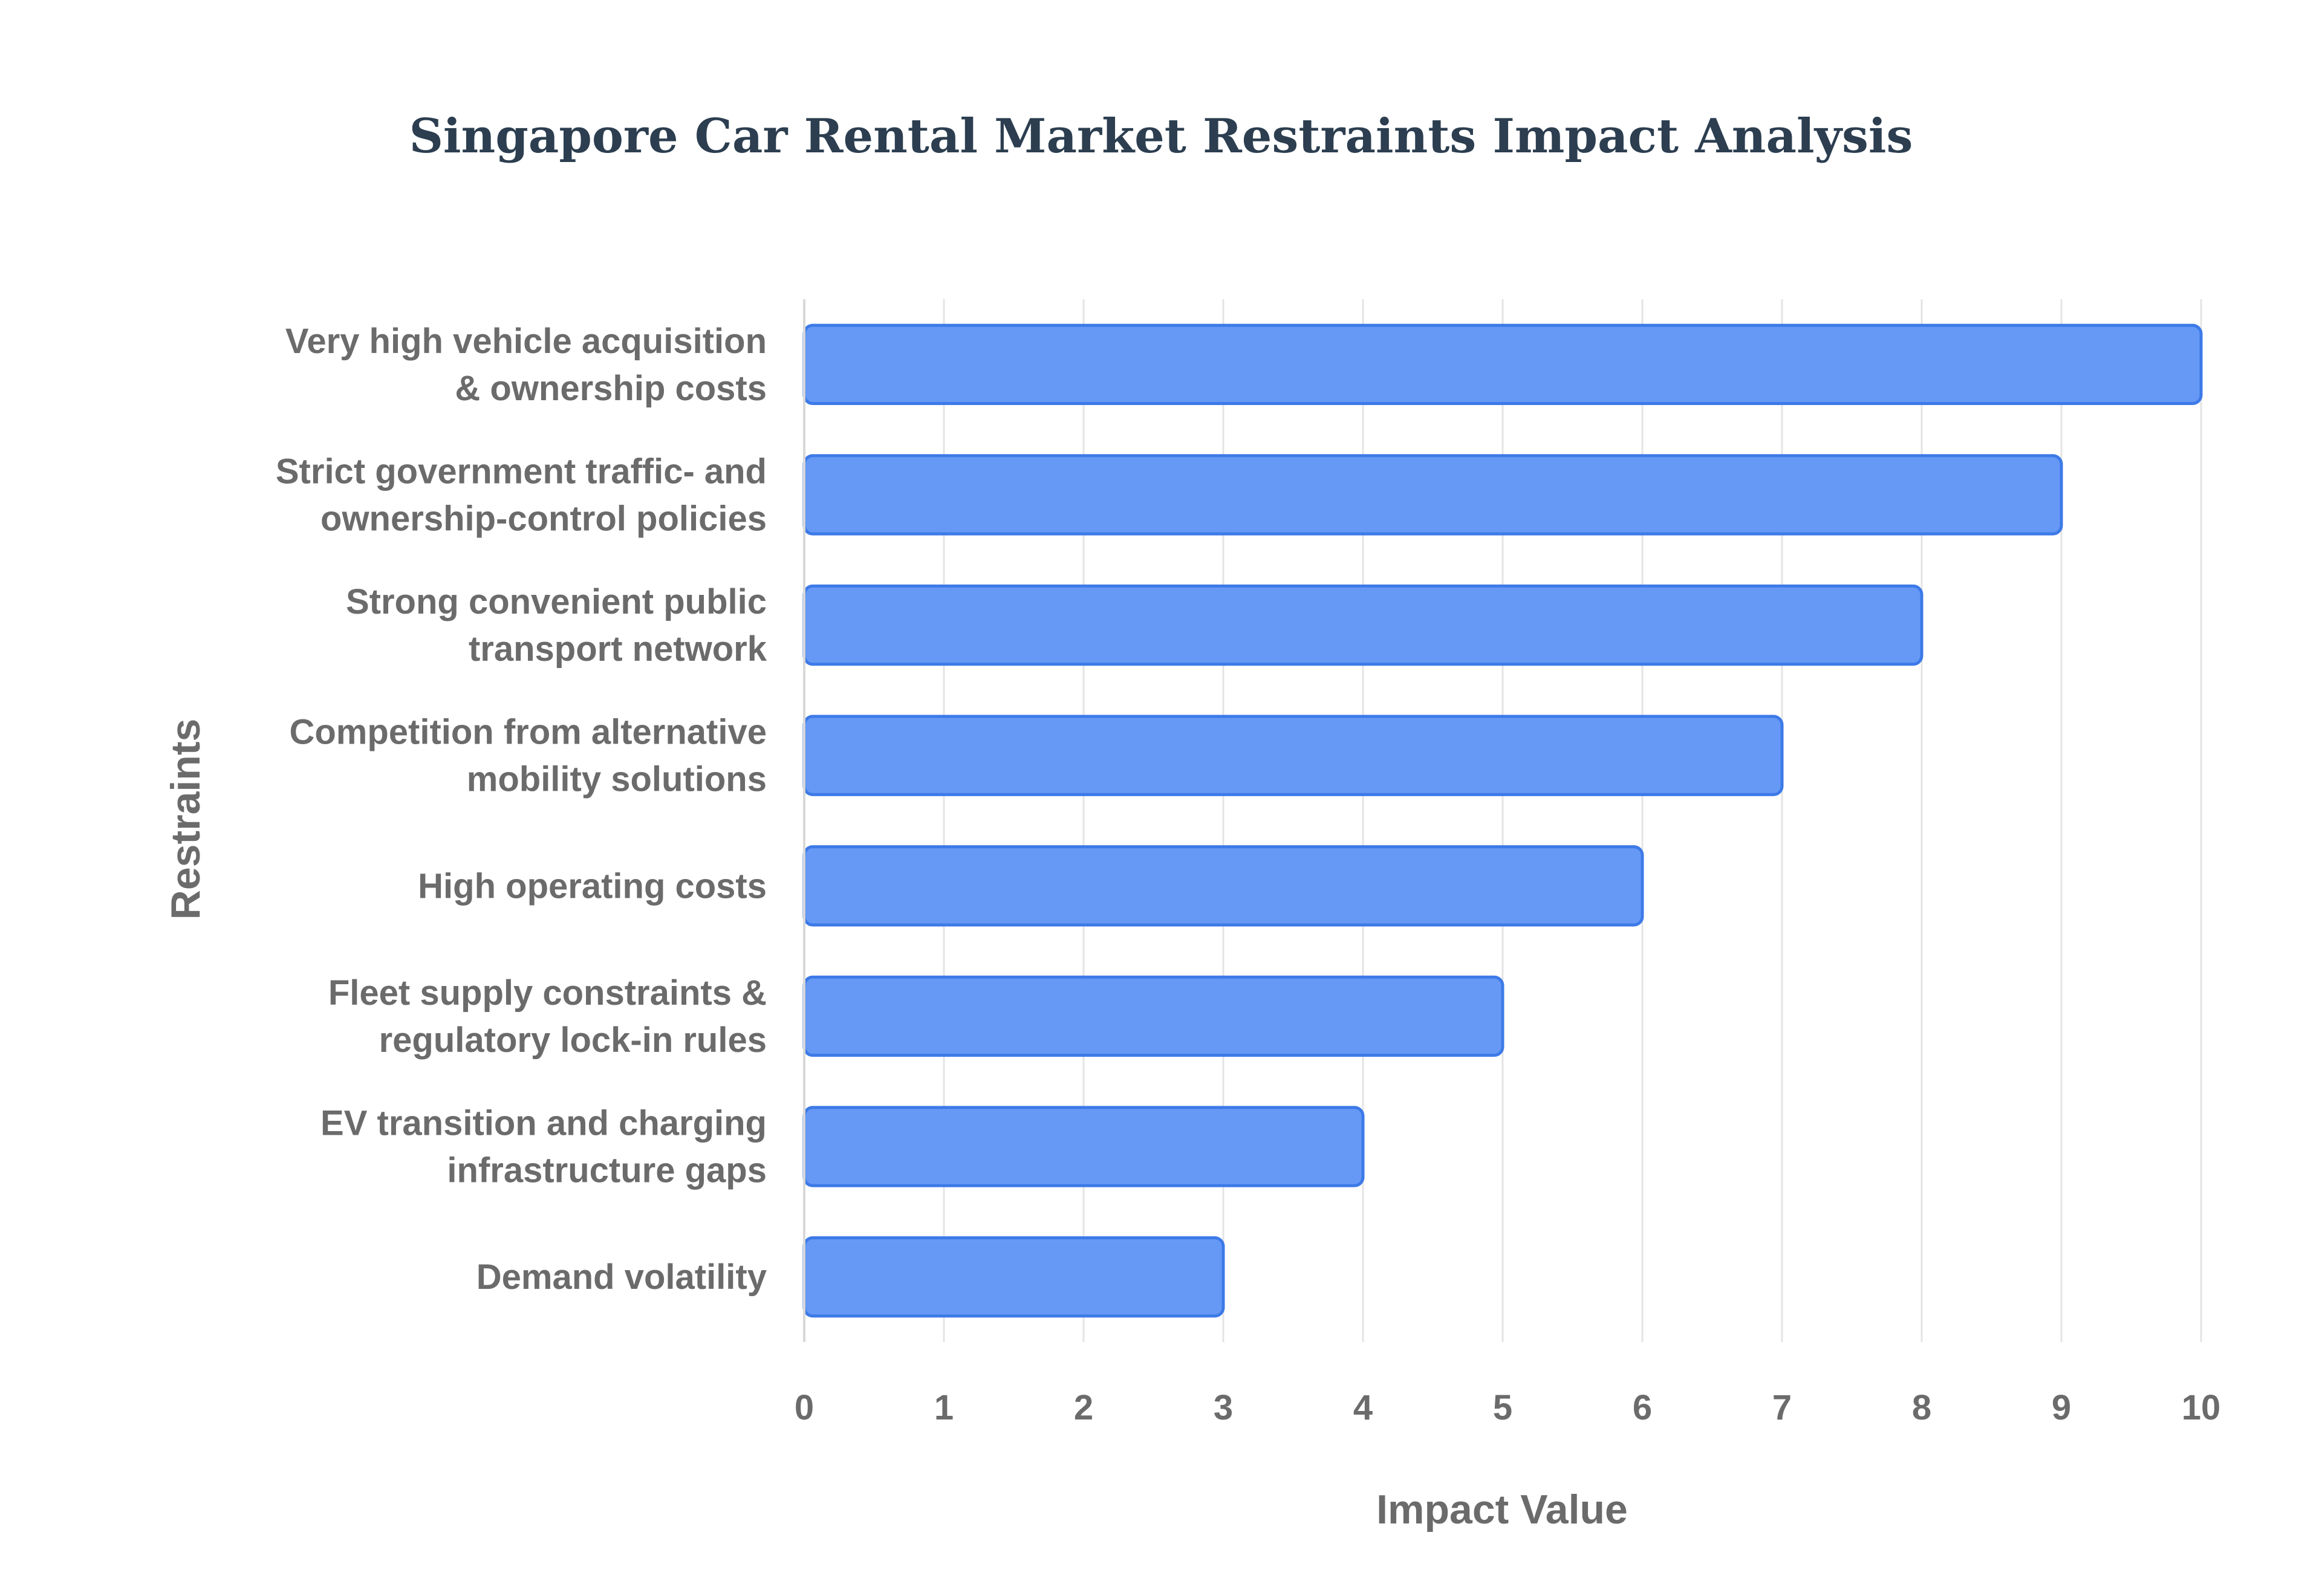 This screenshot has height=1596, width=2322. I want to click on x-tick-label: 7, so click(1782, 1407).